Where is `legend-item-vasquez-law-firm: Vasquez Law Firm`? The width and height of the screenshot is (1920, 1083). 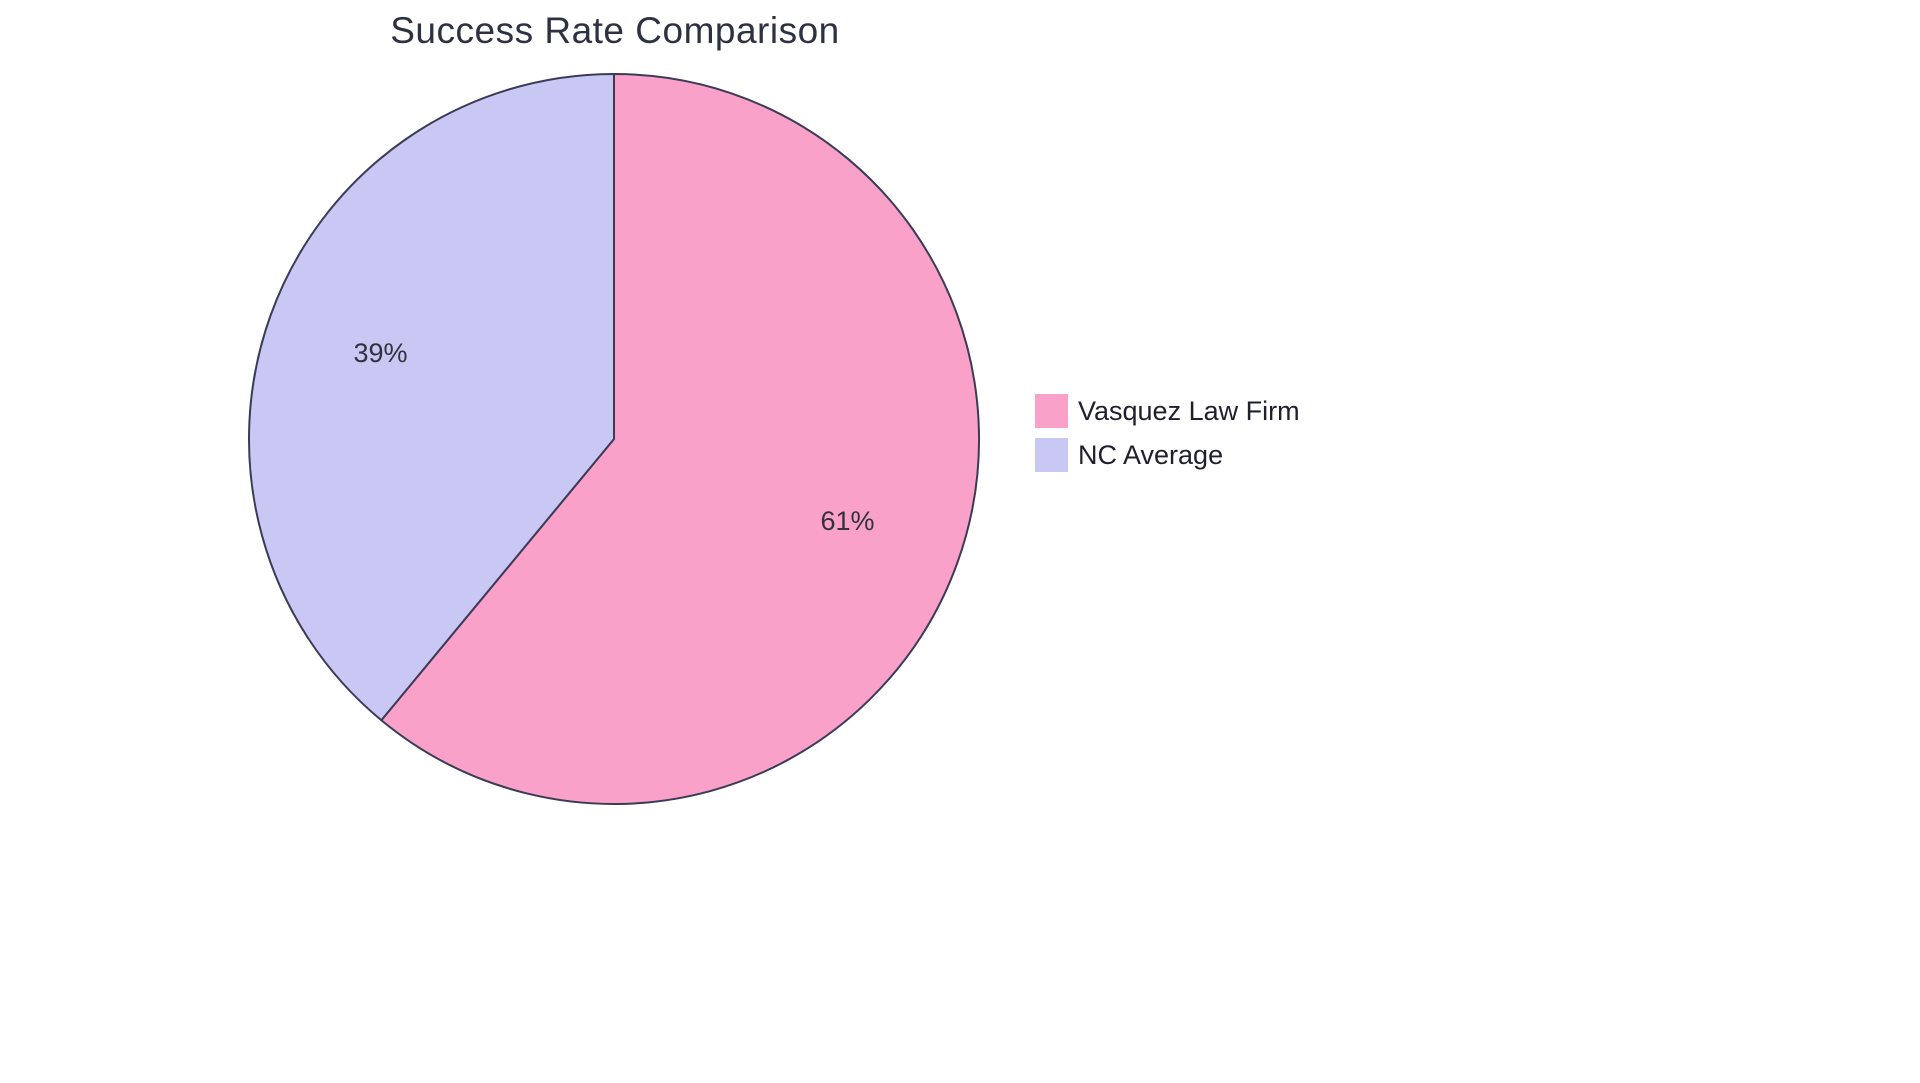
legend-item-vasquez-law-firm: Vasquez Law Firm is located at coordinates (1167, 411).